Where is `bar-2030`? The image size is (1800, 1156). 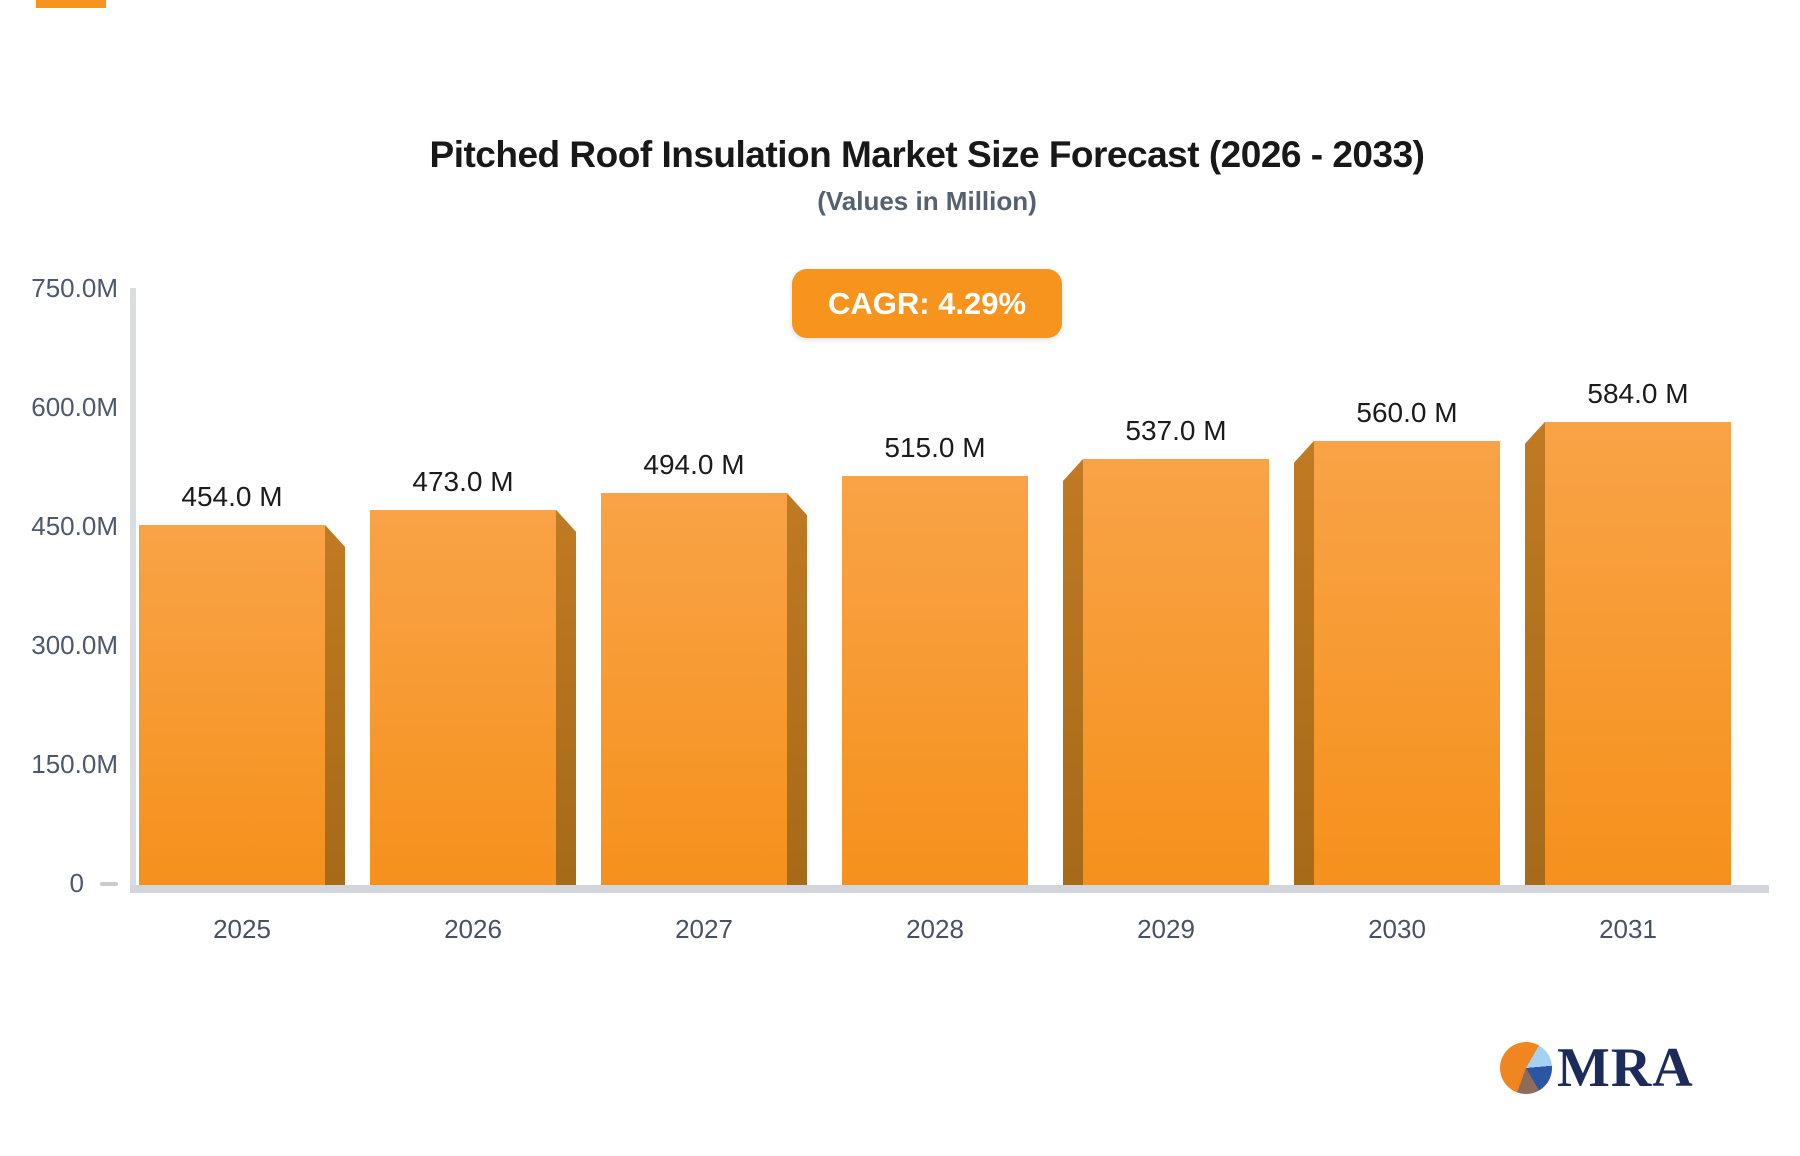 bar-2030 is located at coordinates (1407, 662).